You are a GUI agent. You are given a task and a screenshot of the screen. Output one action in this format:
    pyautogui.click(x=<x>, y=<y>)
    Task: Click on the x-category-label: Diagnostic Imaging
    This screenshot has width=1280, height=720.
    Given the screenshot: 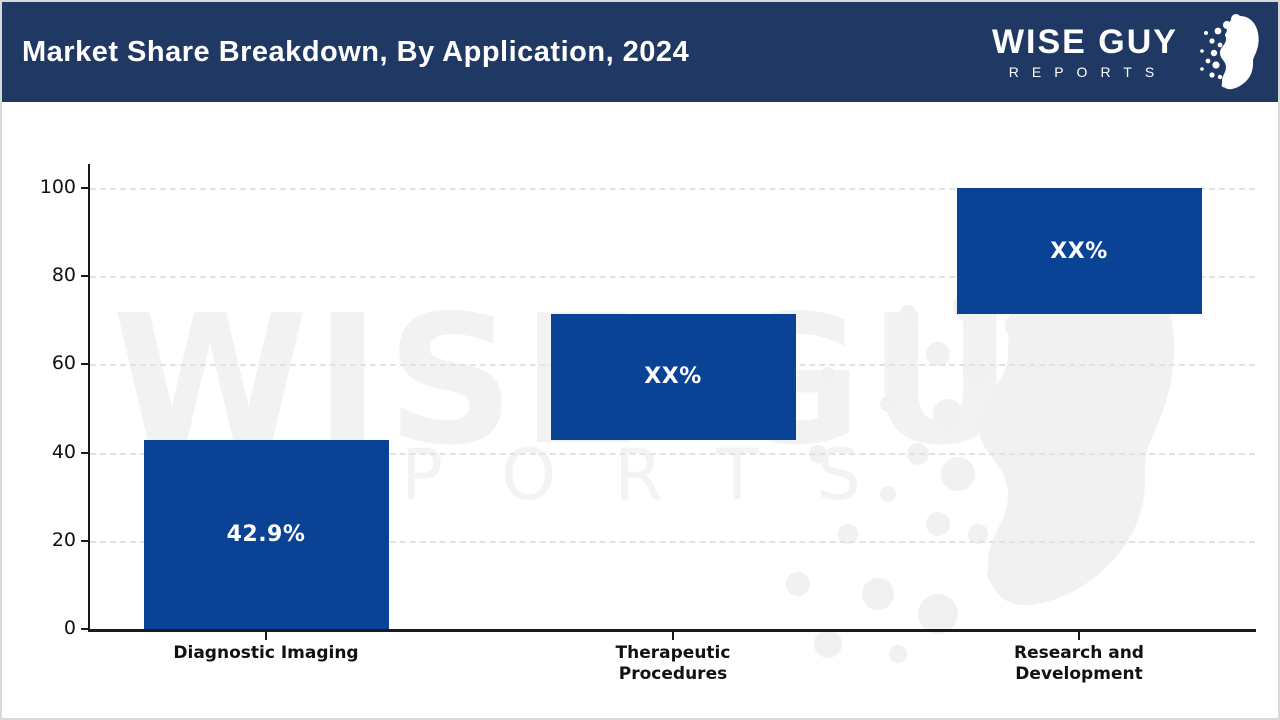 What is the action you would take?
    pyautogui.click(x=266, y=653)
    